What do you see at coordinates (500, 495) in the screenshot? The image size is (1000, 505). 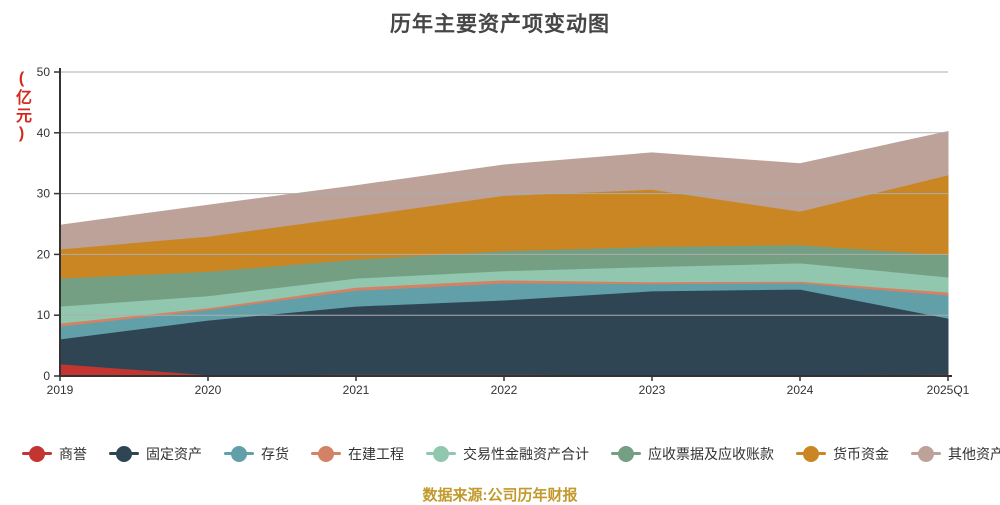 I see `footer-source-note: 数据来源:公司历年财报` at bounding box center [500, 495].